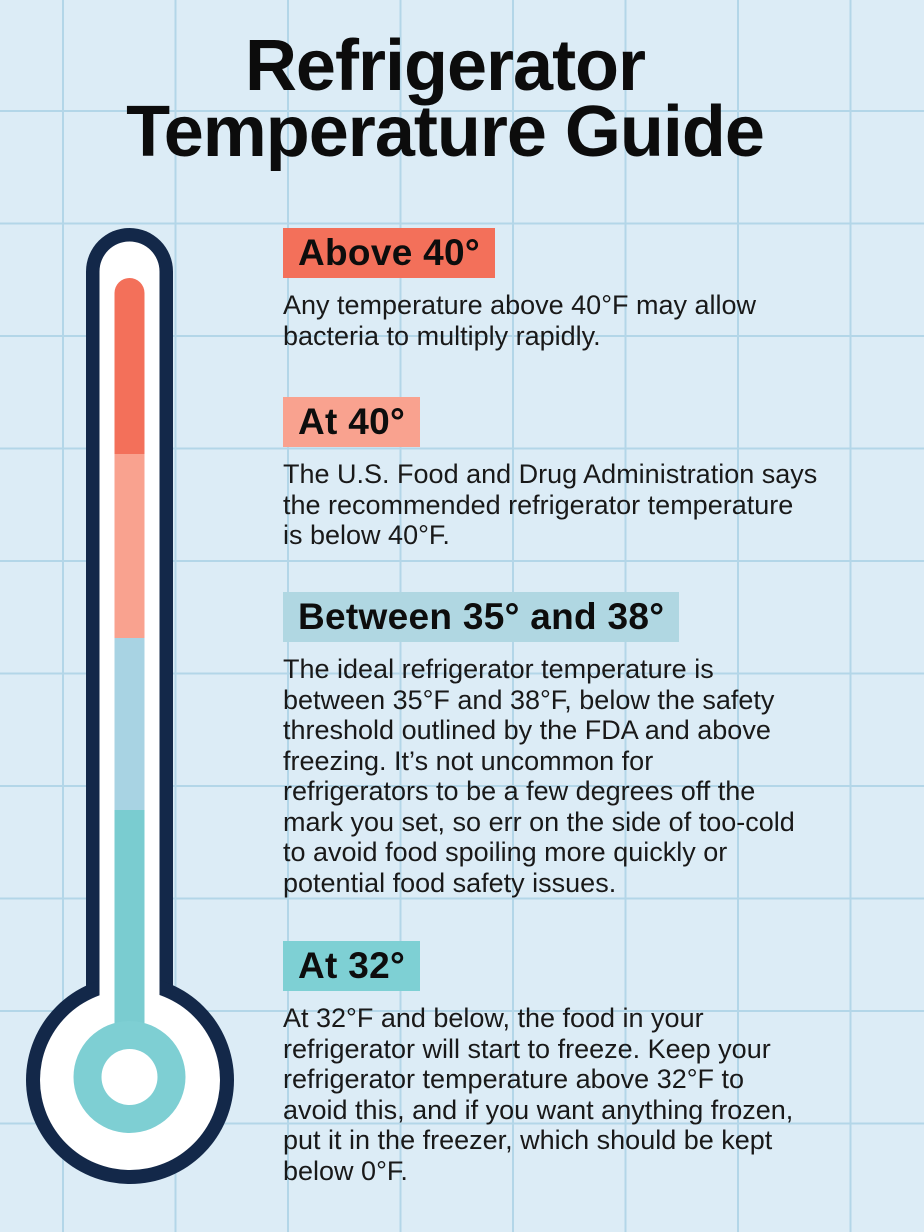  What do you see at coordinates (129, 724) in the screenshot?
I see `thermometer-segment-between-35-38-icon` at bounding box center [129, 724].